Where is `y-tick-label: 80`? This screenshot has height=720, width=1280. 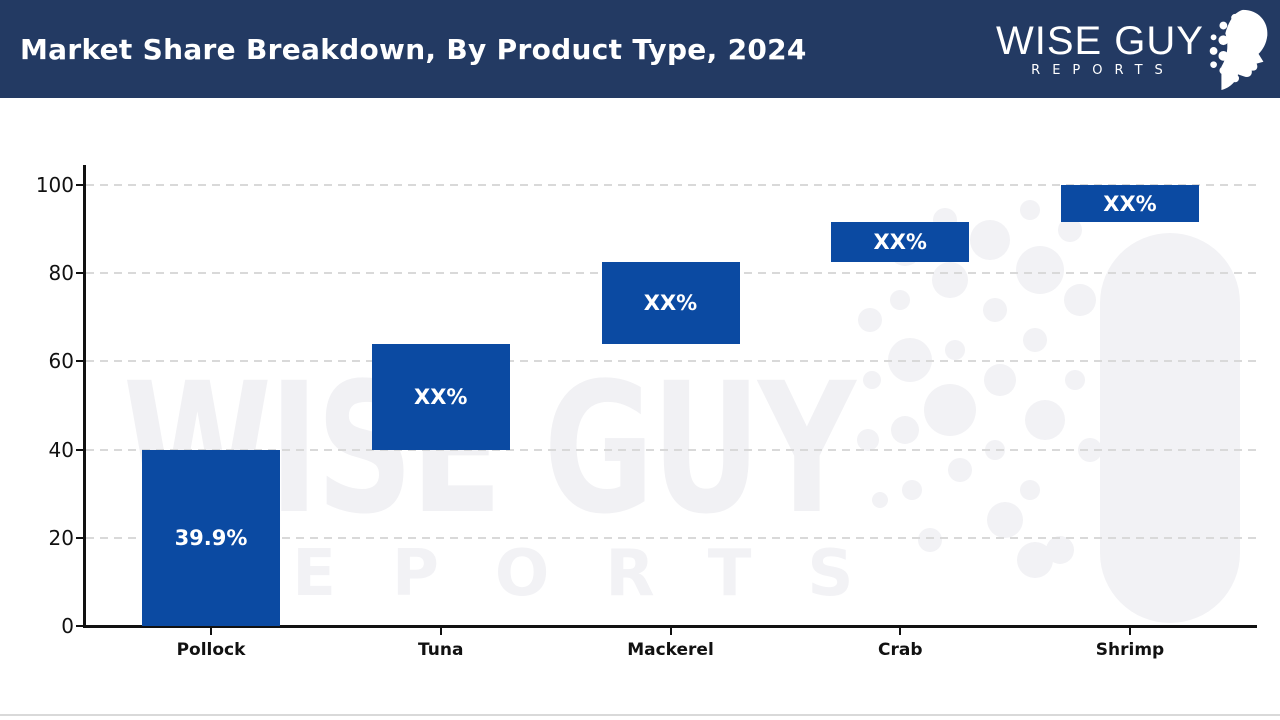 y-tick-label: 80 is located at coordinates (61, 273).